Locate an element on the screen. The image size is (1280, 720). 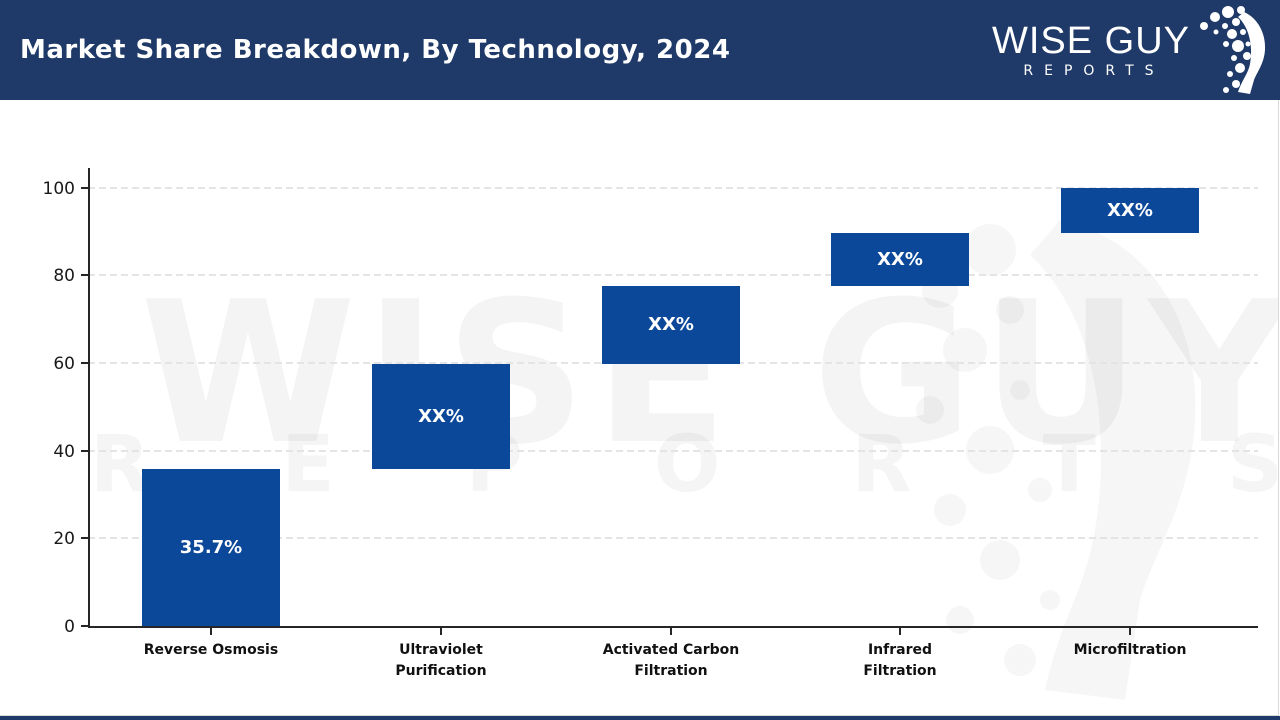
y-tick-label-80: 80 is located at coordinates (64, 276).